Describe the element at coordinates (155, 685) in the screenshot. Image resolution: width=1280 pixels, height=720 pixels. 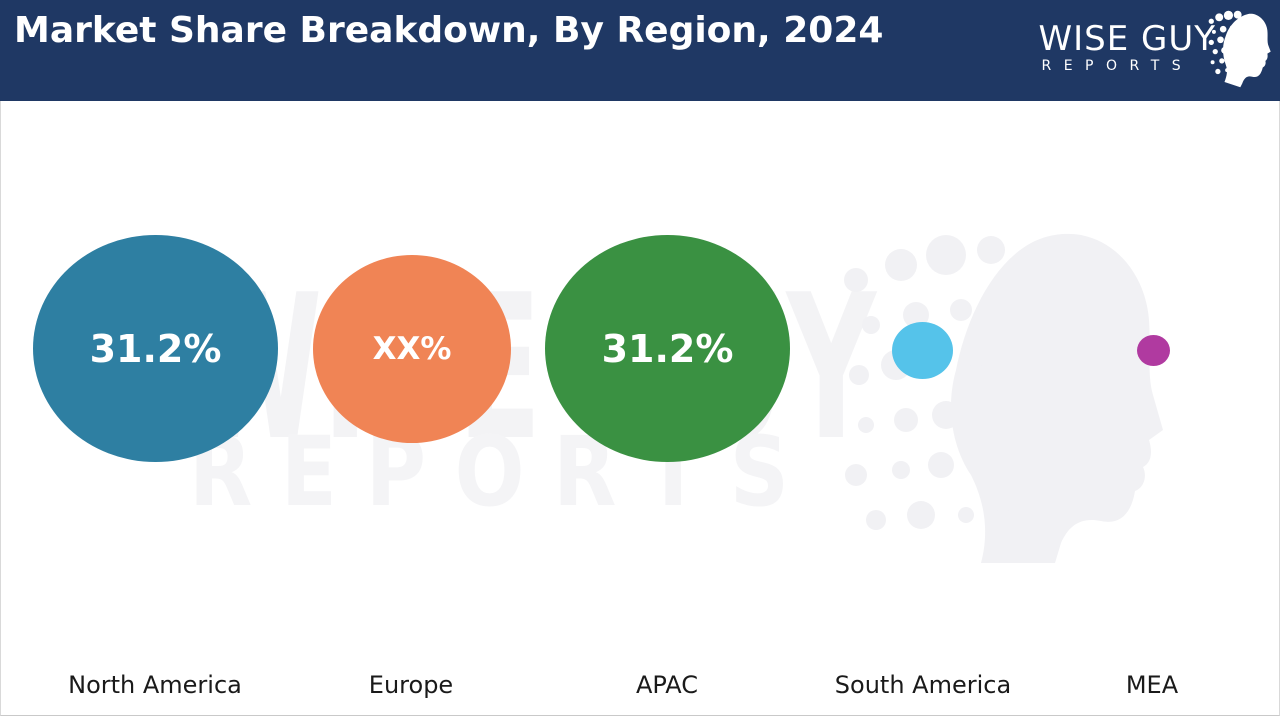
I see `category-label-north-america: North America` at that location.